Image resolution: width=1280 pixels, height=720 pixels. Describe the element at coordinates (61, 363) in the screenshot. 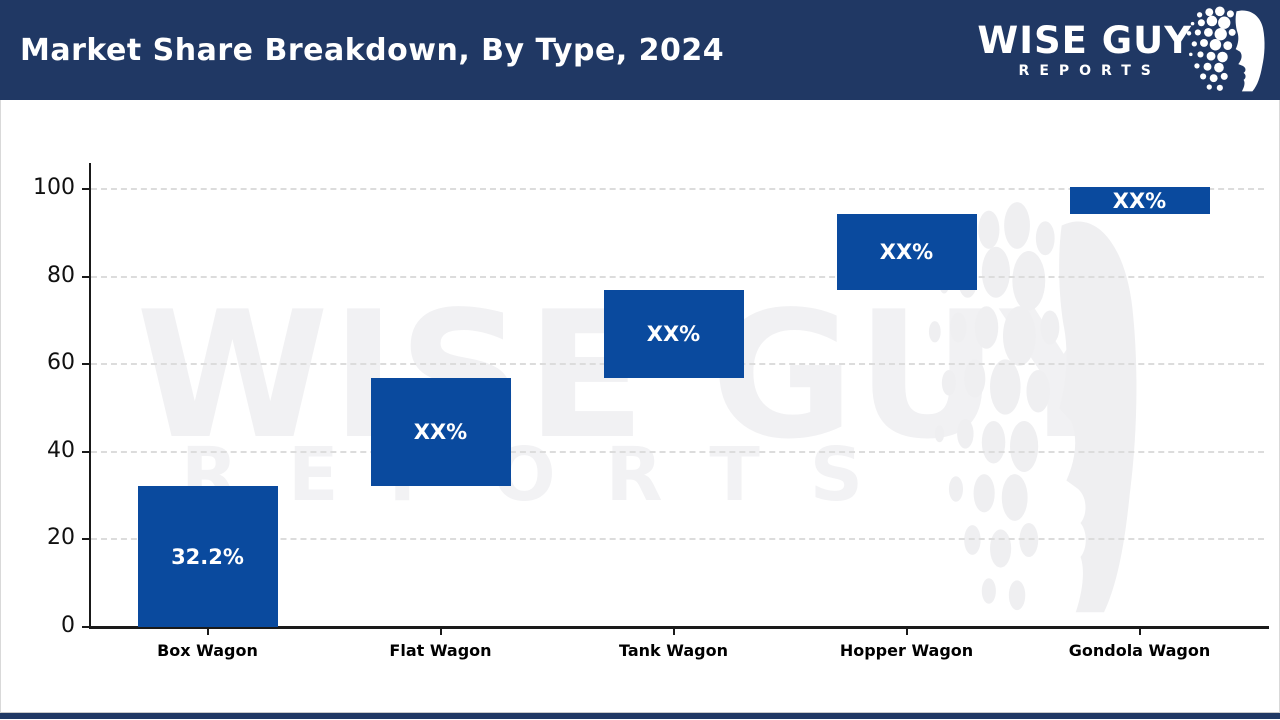

I see `y-tick-label-60: 60` at that location.